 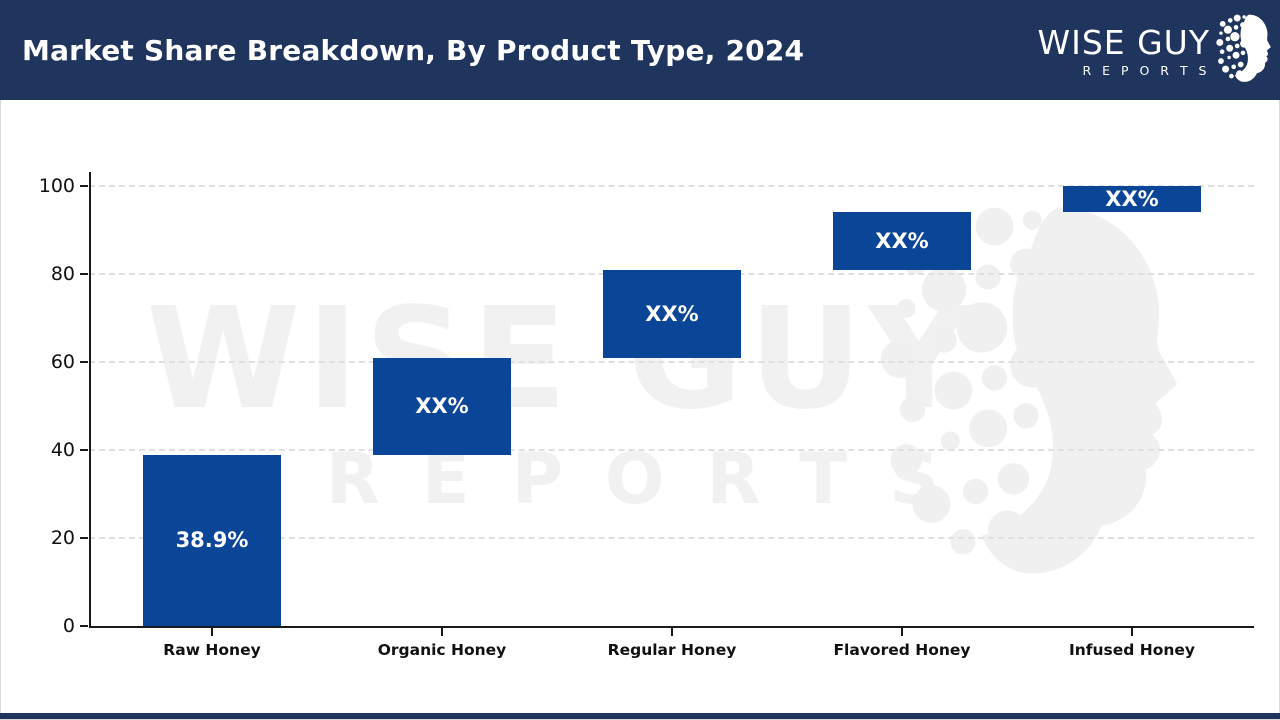 I want to click on bar-organic-honey: XX%, so click(x=442, y=406).